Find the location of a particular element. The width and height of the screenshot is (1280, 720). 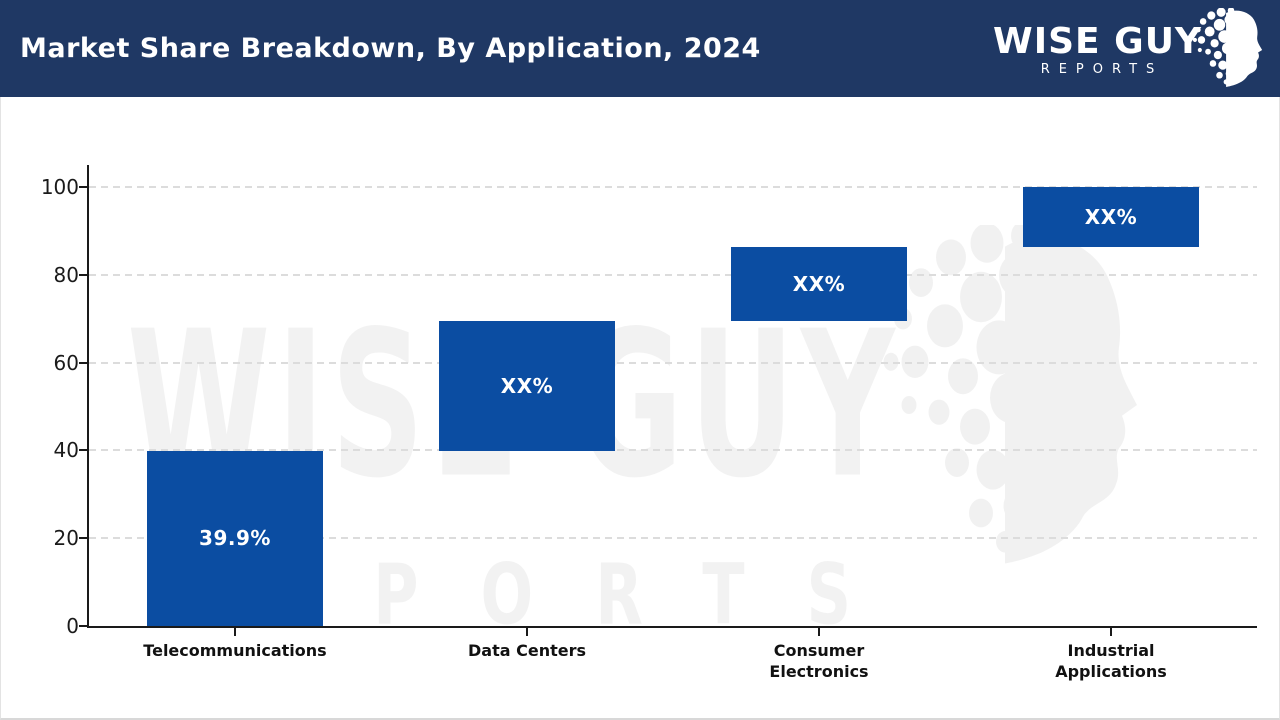

x-tick-label: Telecommunications is located at coordinates (235, 650).